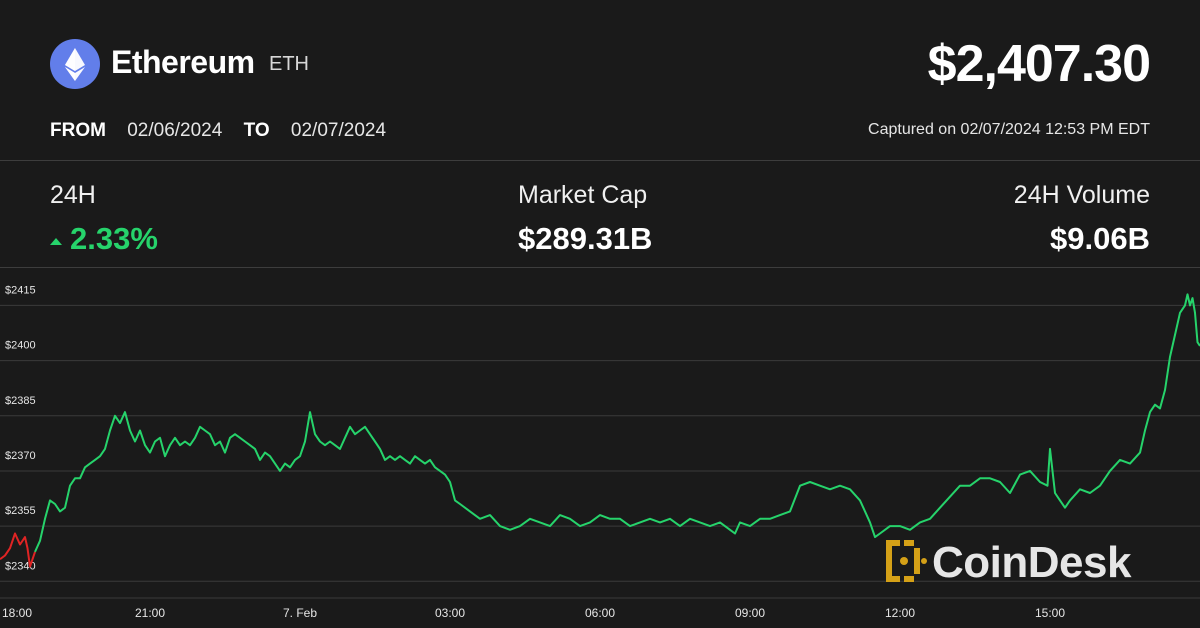 Image resolution: width=1200 pixels, height=628 pixels. Describe the element at coordinates (183, 62) in the screenshot. I see `coin-name: Ethereum` at that location.